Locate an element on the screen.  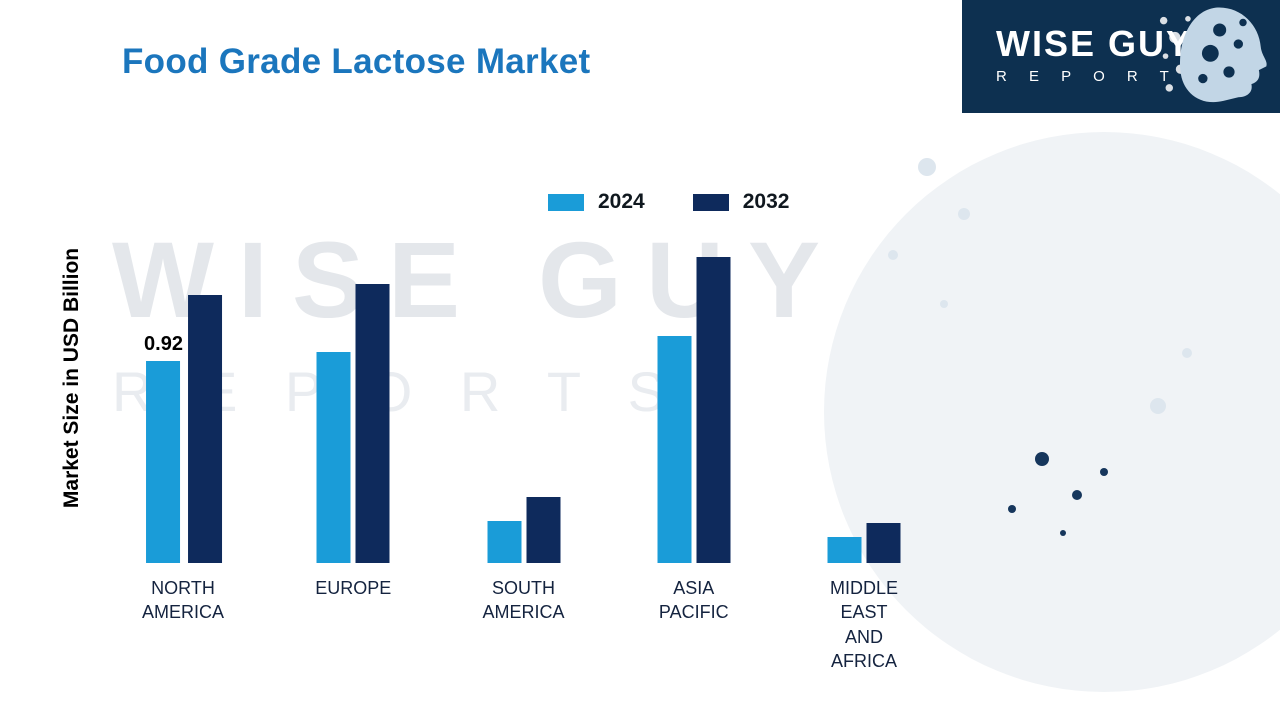
page-title: Food Grade Lactose Market is located at coordinates (356, 61).